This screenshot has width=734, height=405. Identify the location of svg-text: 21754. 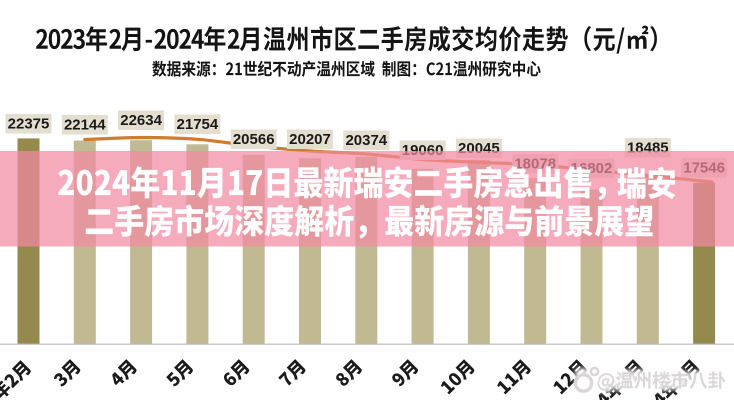
(198, 124).